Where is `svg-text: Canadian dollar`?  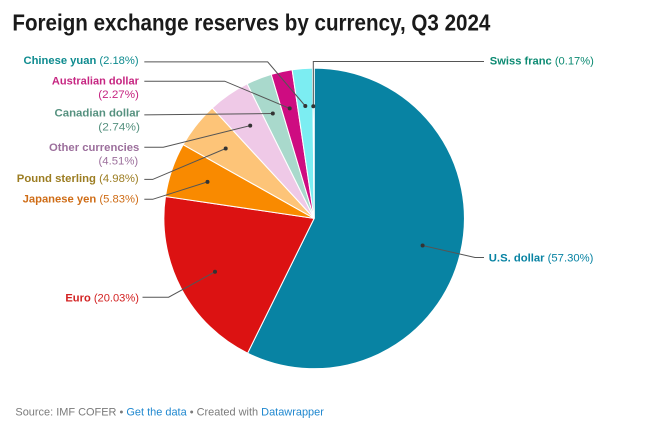 svg-text: Canadian dollar is located at coordinates (98, 114).